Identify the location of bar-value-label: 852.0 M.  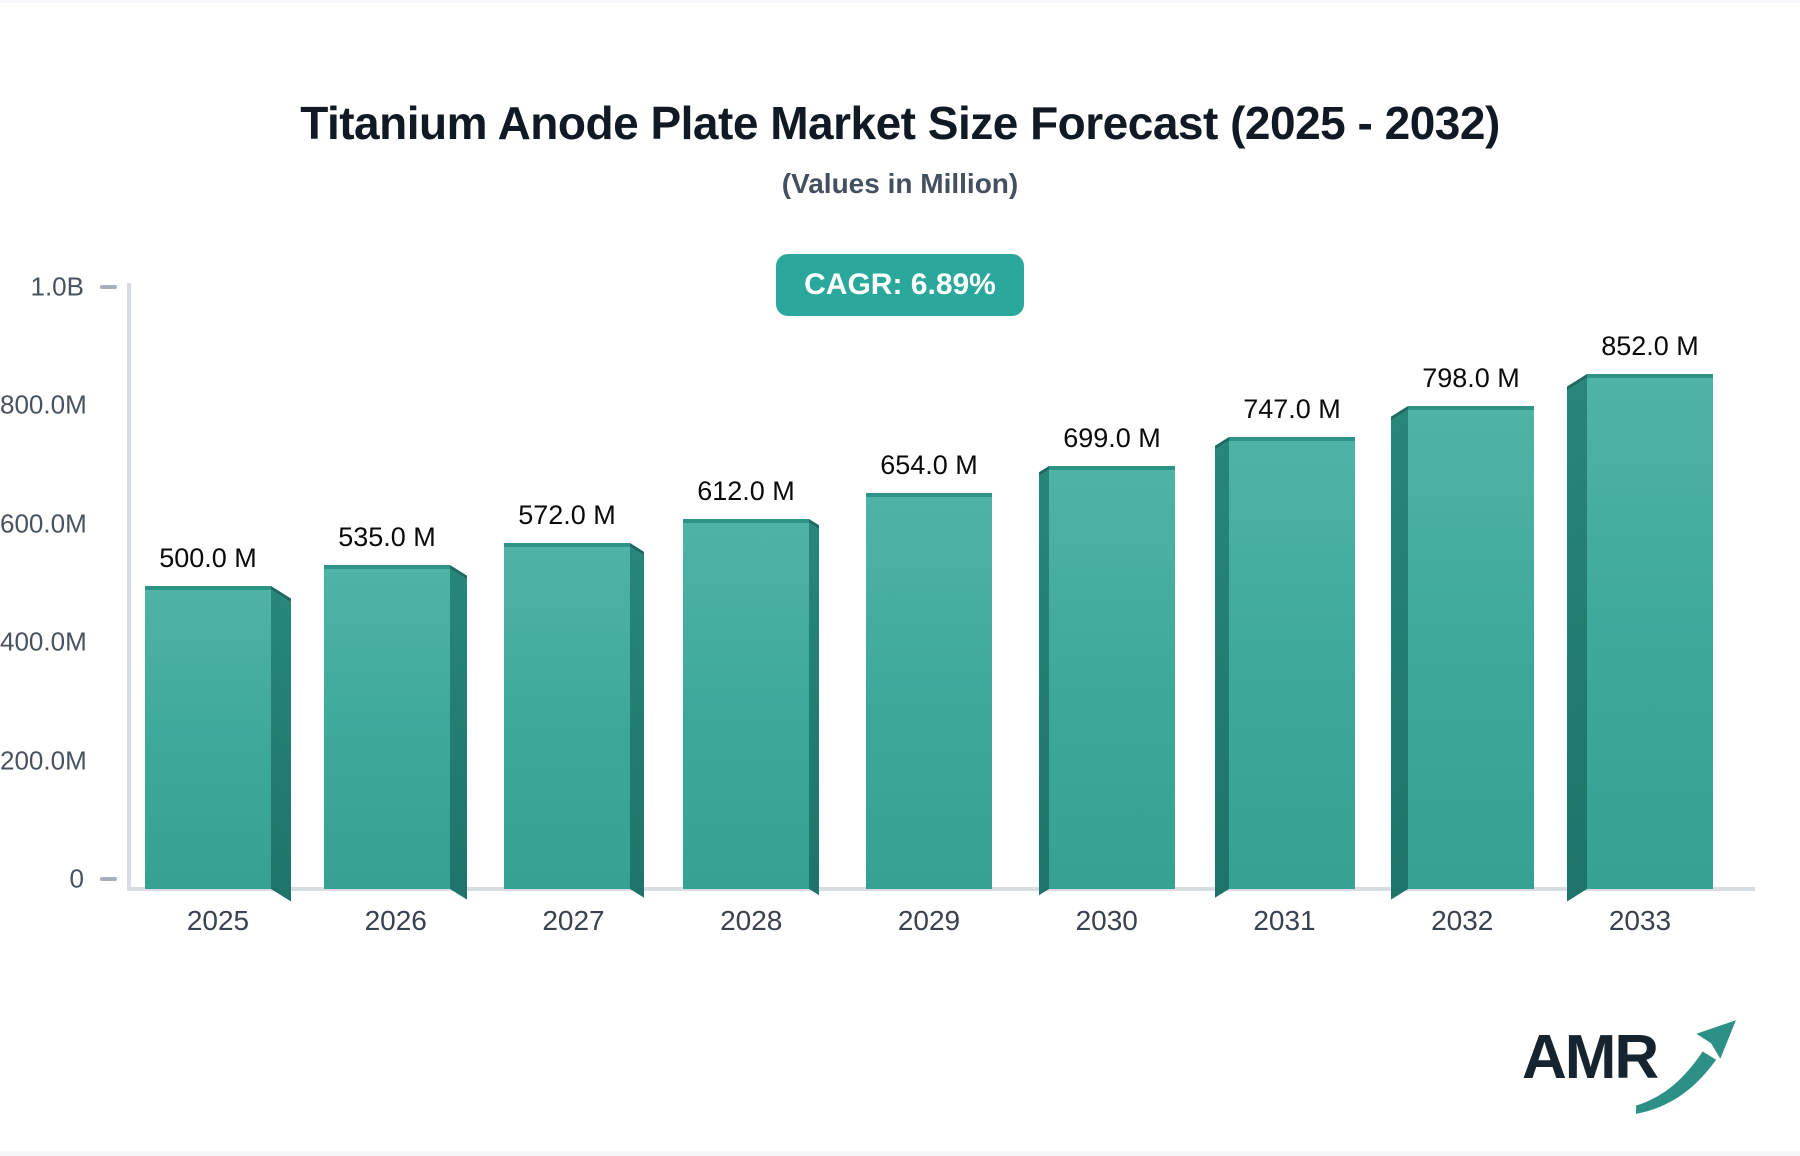
(1650, 346).